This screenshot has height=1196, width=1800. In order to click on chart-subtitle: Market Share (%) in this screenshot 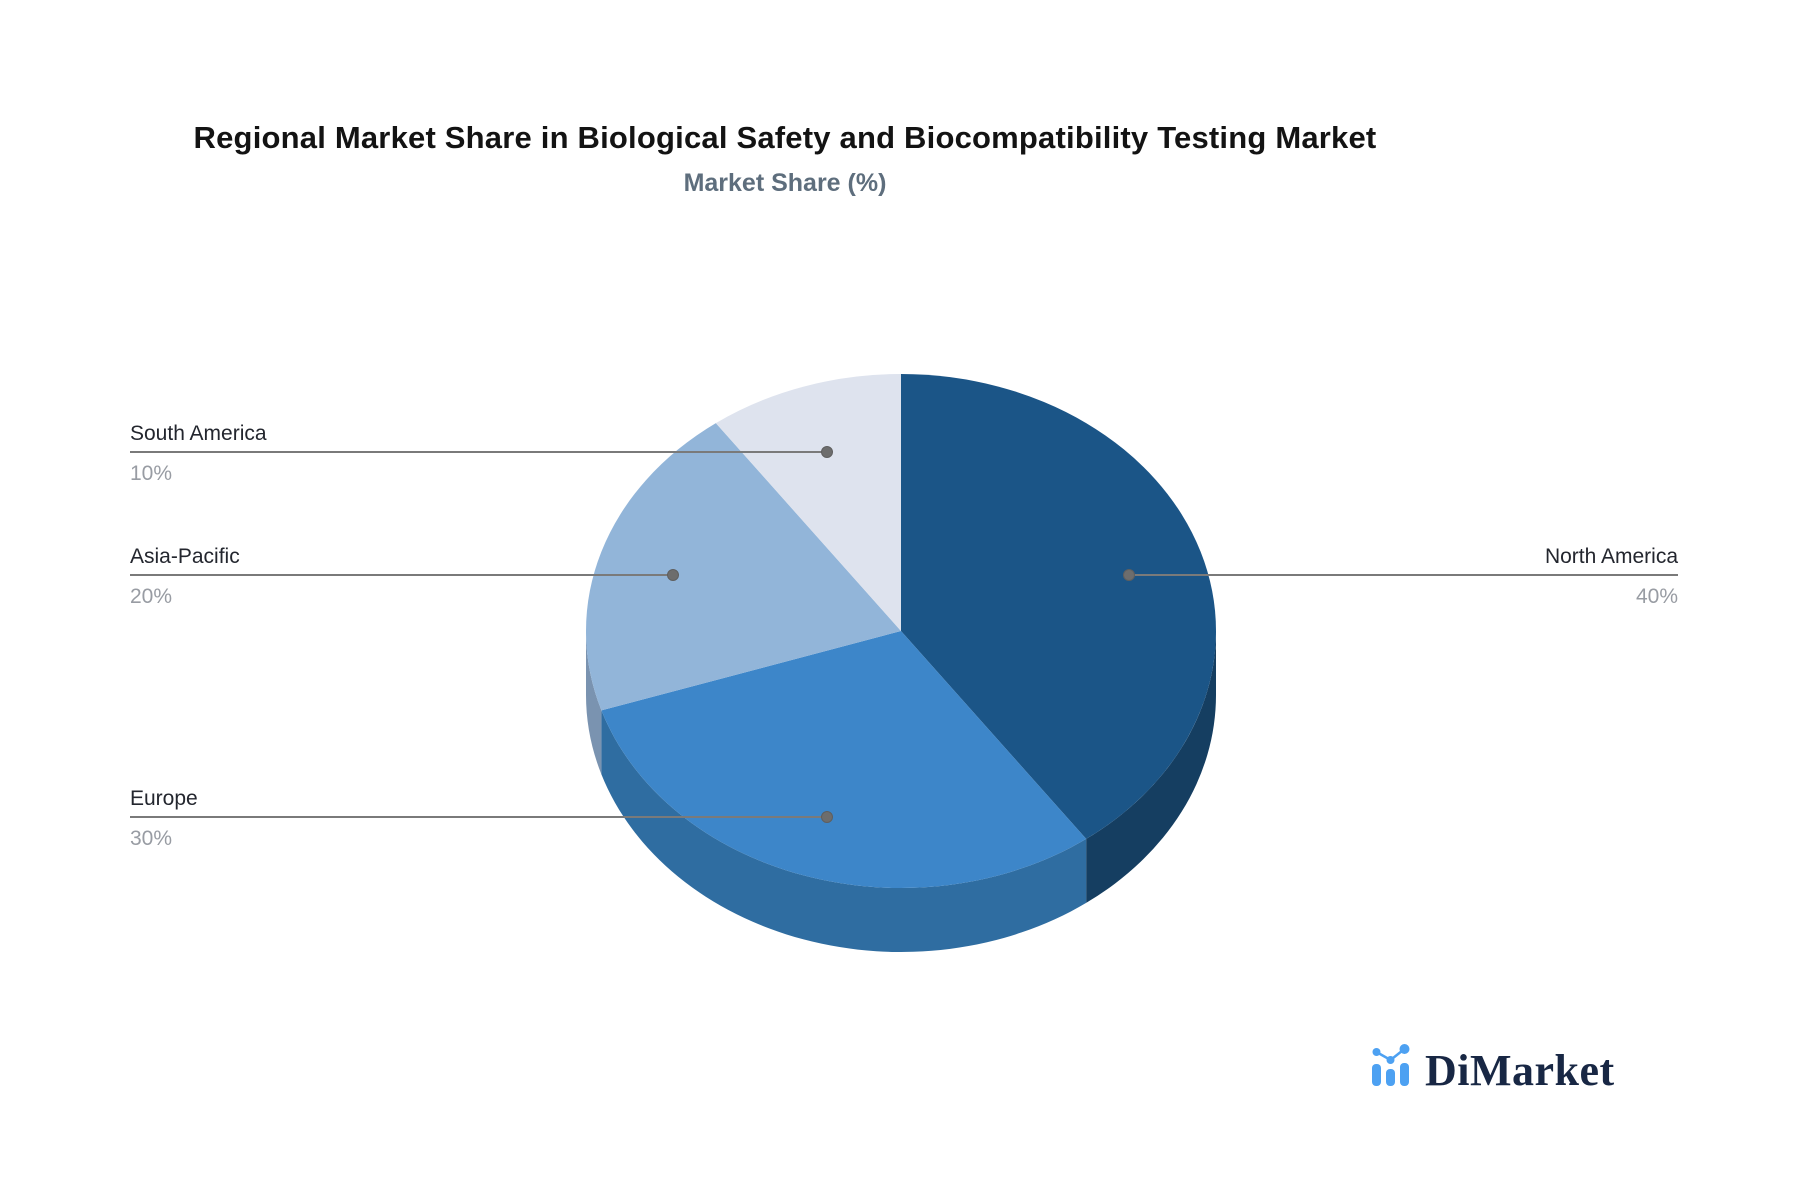, I will do `click(785, 183)`.